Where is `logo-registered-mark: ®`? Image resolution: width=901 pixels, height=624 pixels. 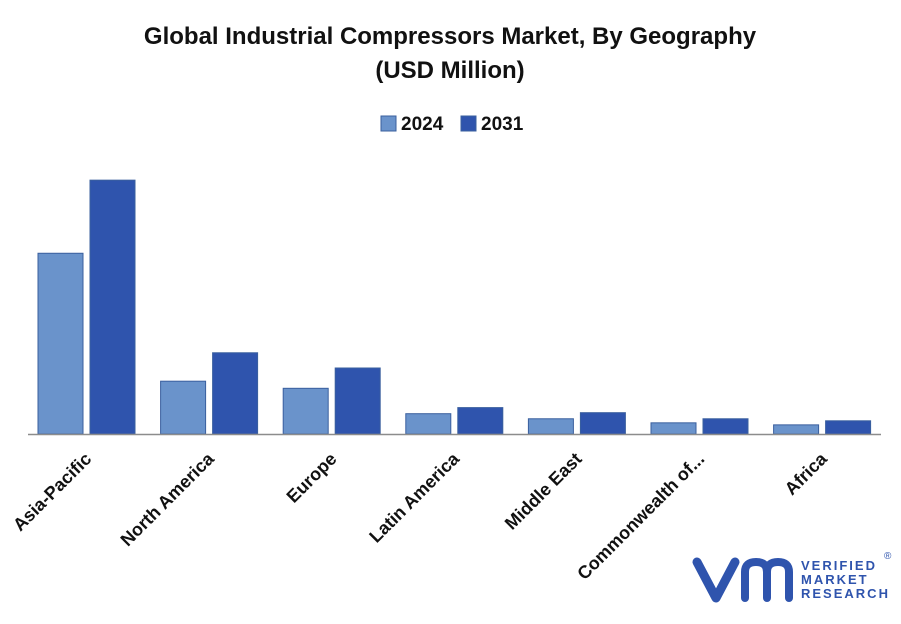
logo-registered-mark: ® is located at coordinates (888, 556).